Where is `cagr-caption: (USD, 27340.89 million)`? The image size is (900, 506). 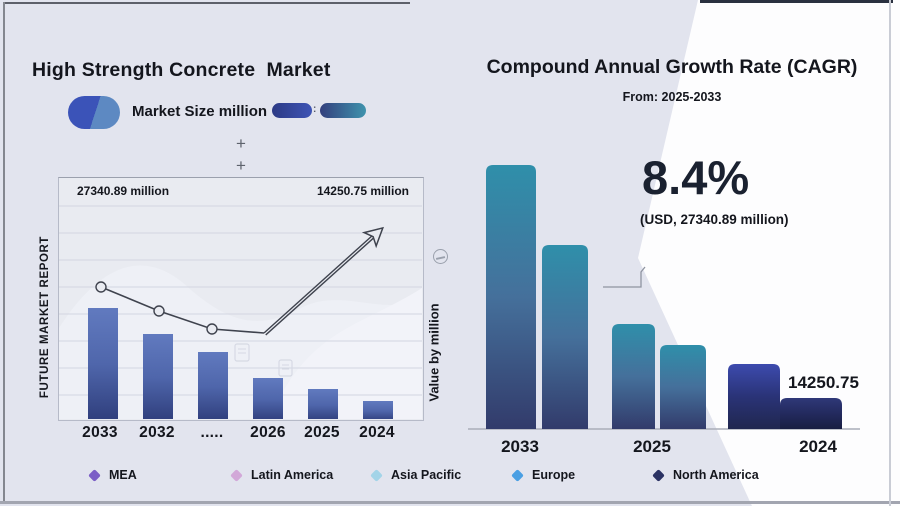
cagr-caption: (USD, 27340.89 million) is located at coordinates (714, 219).